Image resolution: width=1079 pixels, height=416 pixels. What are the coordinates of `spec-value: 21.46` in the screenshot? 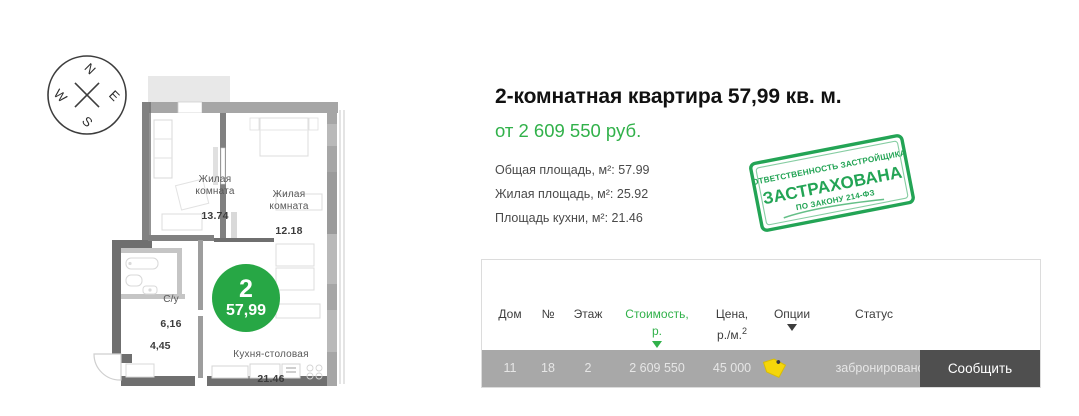 It's located at (627, 218).